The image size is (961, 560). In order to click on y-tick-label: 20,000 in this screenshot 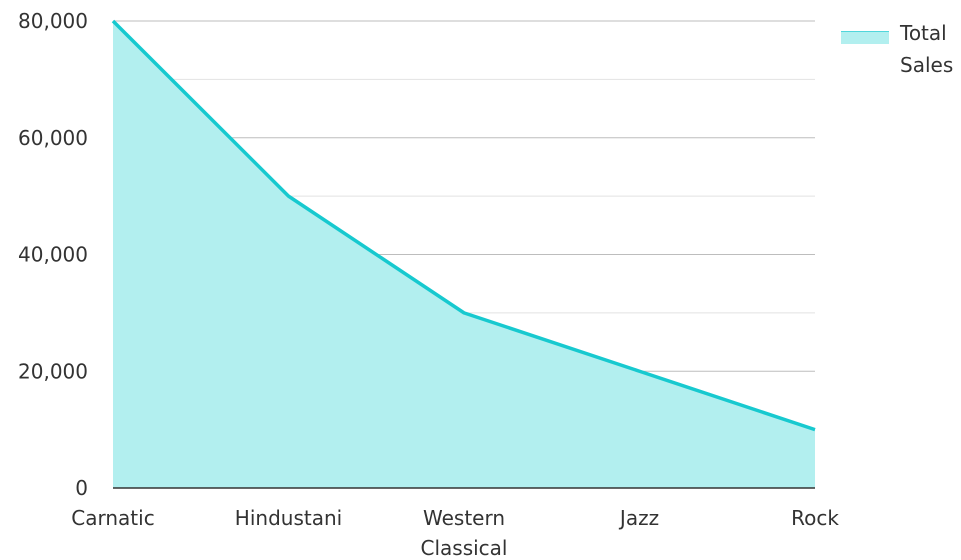, I will do `click(53, 371)`.